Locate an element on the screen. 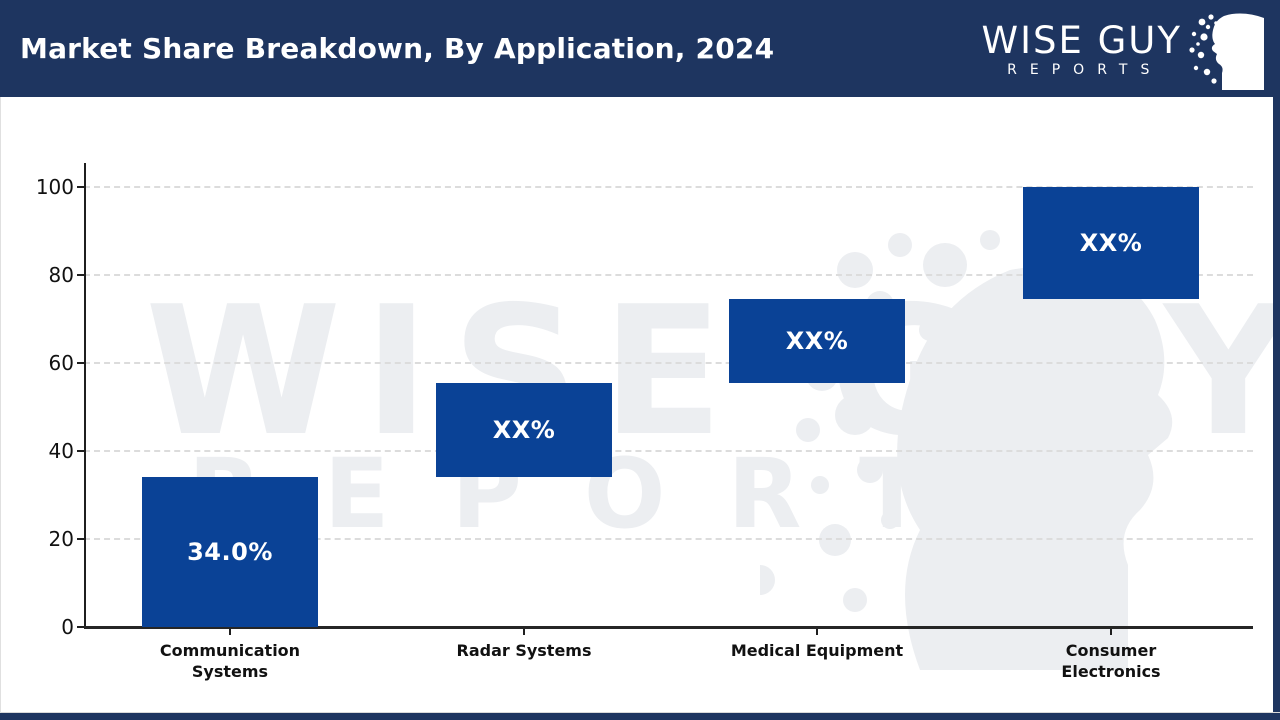  x-axis-category-label: Medical Equipment is located at coordinates (817, 650).